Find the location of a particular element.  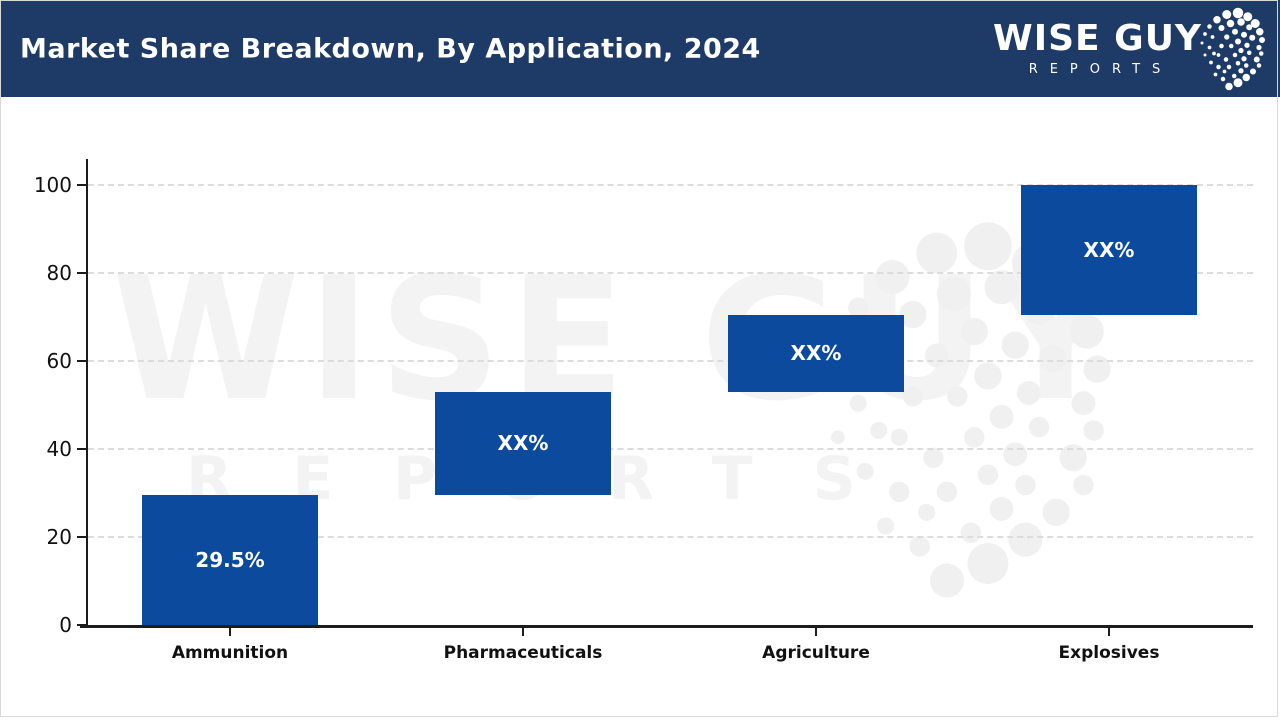

x-category-label: Pharmaceuticals is located at coordinates (523, 653).